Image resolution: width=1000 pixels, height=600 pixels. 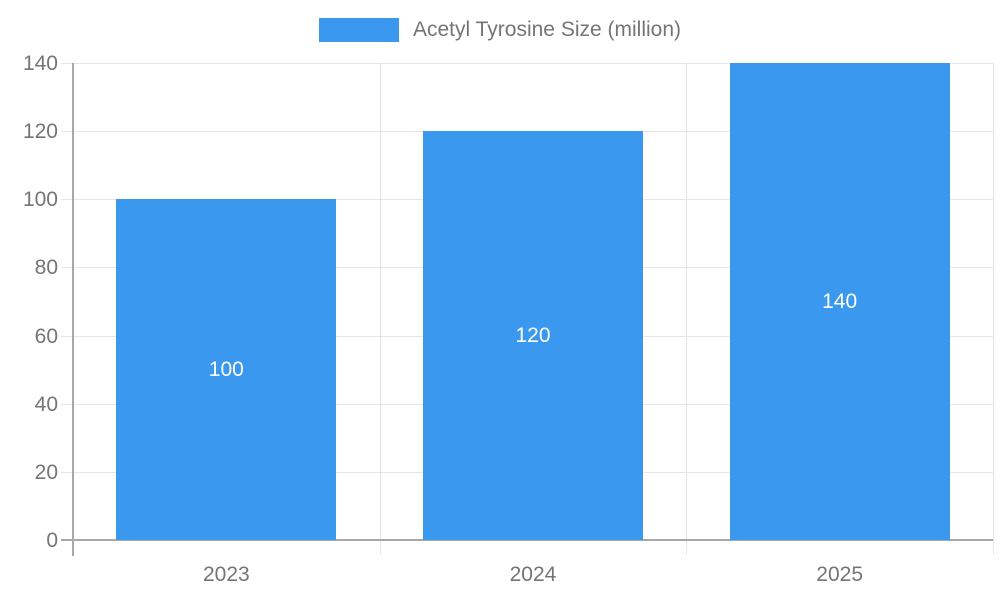 What do you see at coordinates (40, 132) in the screenshot?
I see `y-tick-label: 120` at bounding box center [40, 132].